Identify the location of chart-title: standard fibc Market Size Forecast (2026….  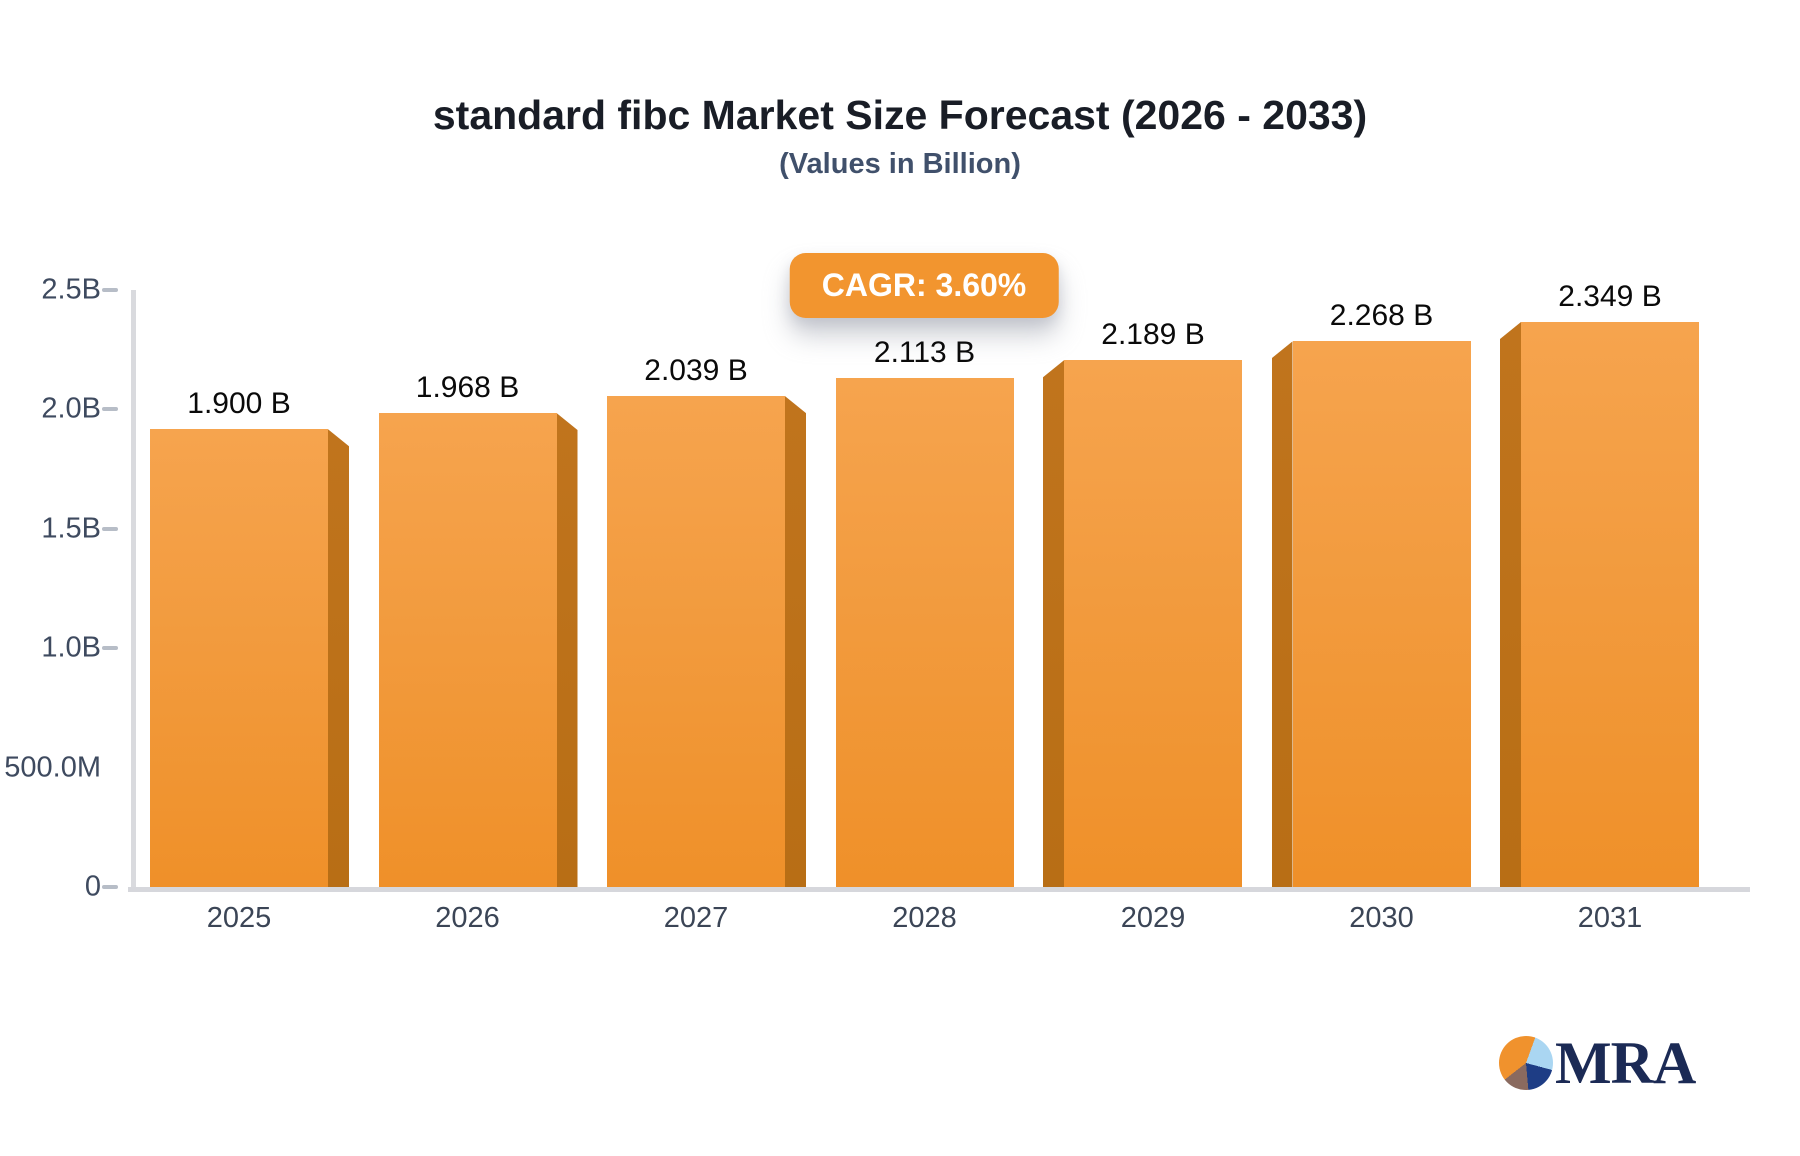
(900, 115).